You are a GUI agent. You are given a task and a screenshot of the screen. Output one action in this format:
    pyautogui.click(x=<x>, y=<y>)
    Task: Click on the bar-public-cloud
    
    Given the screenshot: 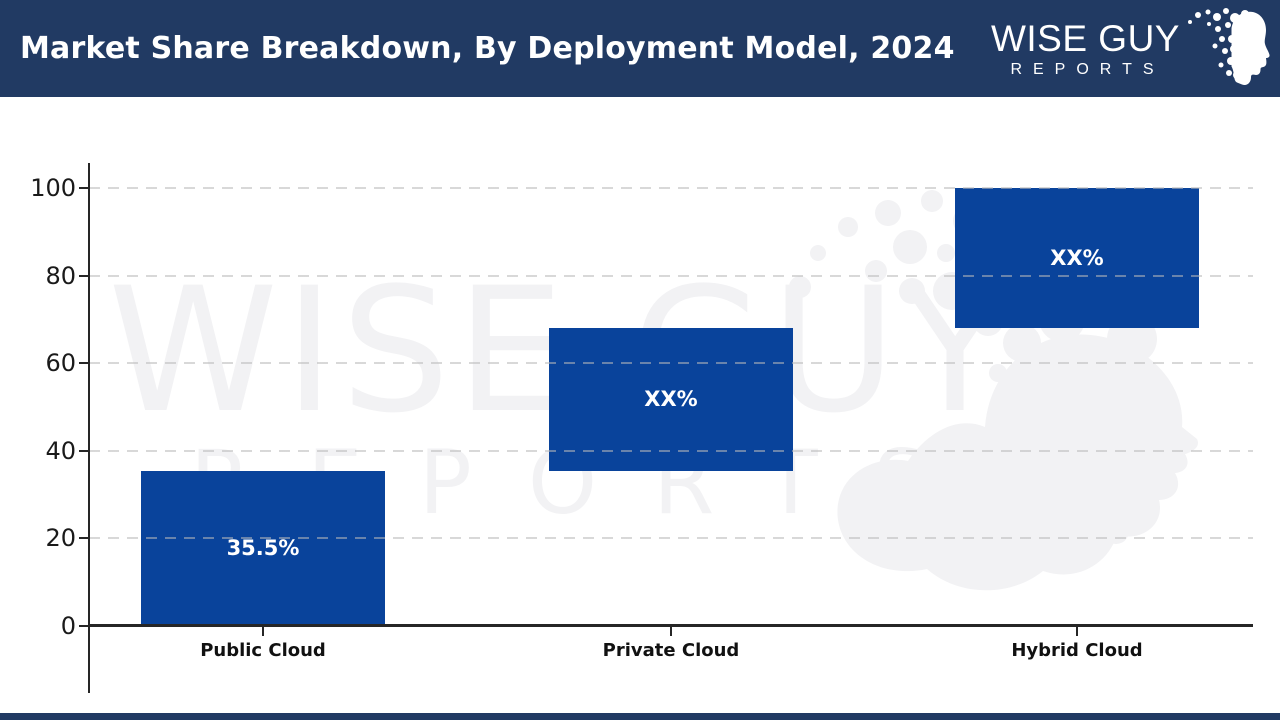 What is the action you would take?
    pyautogui.click(x=263, y=548)
    